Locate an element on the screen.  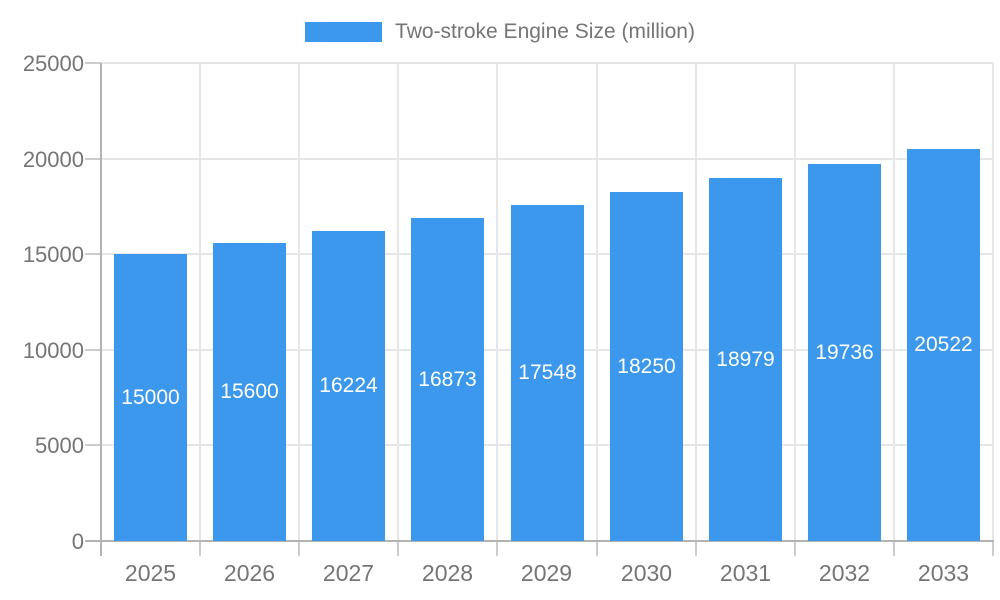
bar-value-label: 15000 is located at coordinates (150, 397).